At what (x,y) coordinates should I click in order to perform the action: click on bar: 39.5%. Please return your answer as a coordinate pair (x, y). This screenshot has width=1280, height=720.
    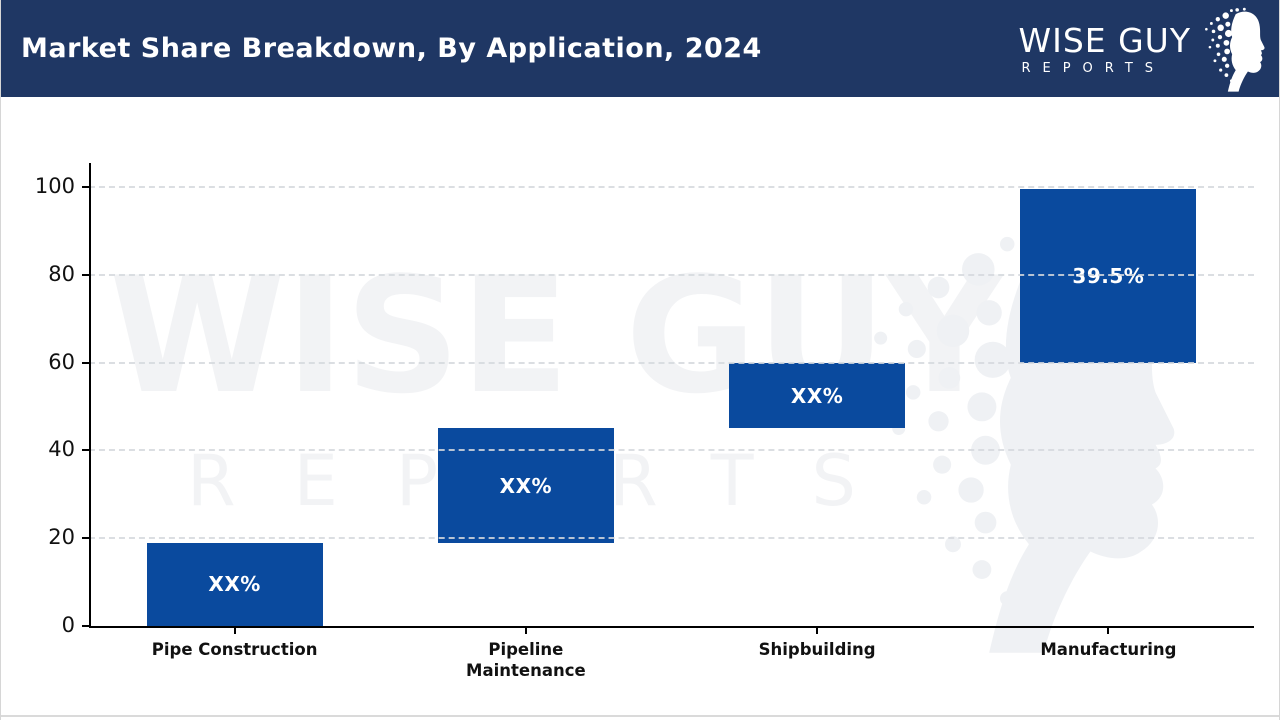
    Looking at the image, I should click on (1108, 276).